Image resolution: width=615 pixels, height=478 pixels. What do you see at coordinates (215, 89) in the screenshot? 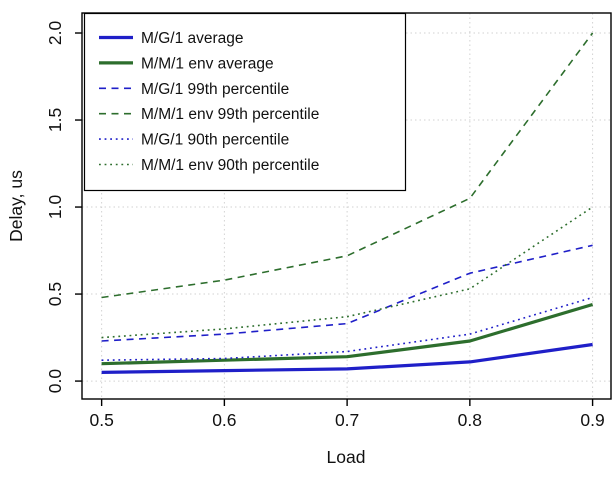
I see `legend-label: M/G/1 99th percentile` at bounding box center [215, 89].